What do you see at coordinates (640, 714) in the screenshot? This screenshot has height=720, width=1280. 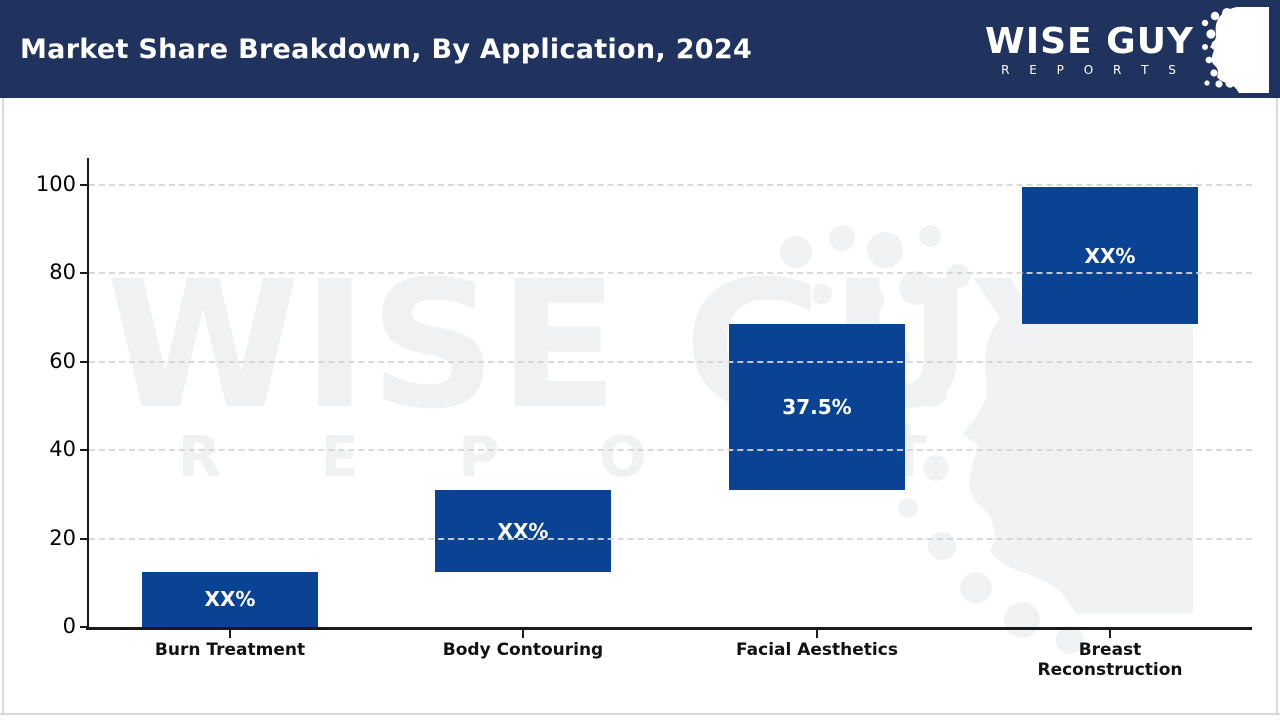 I see `bottom-border-line` at bounding box center [640, 714].